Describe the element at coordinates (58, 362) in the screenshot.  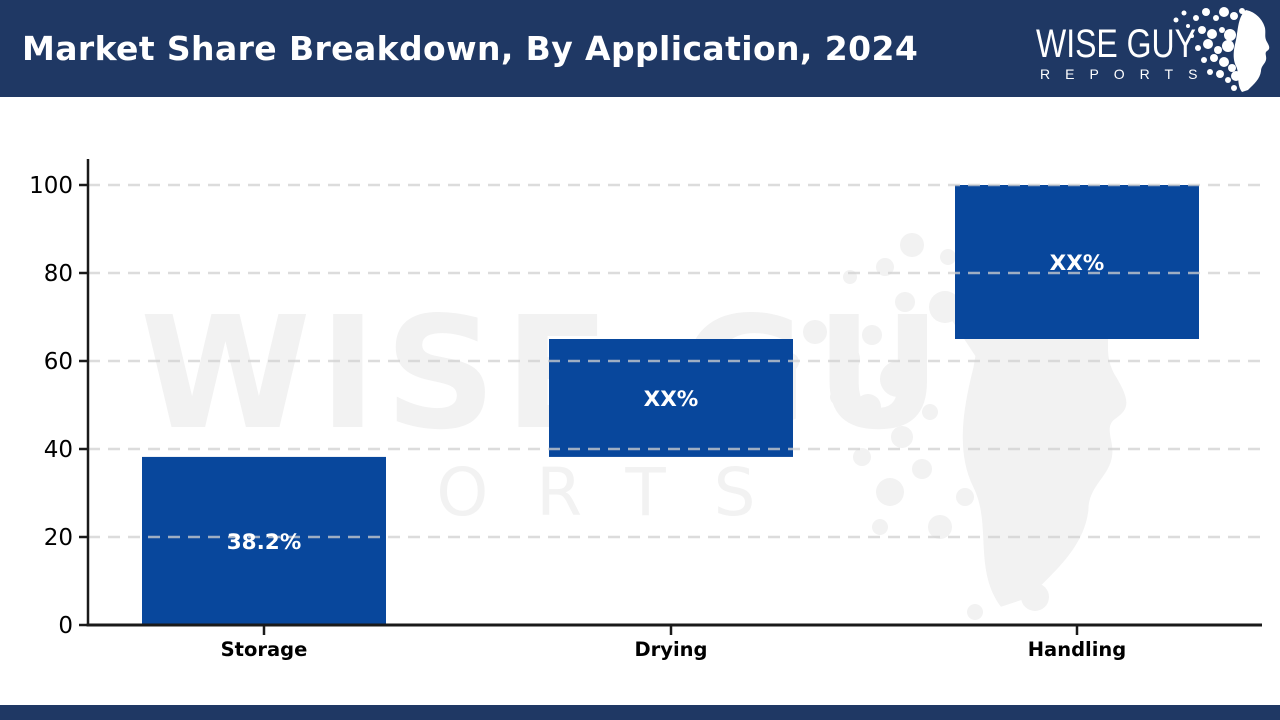
I see `y-tick-label-60: 60` at that location.